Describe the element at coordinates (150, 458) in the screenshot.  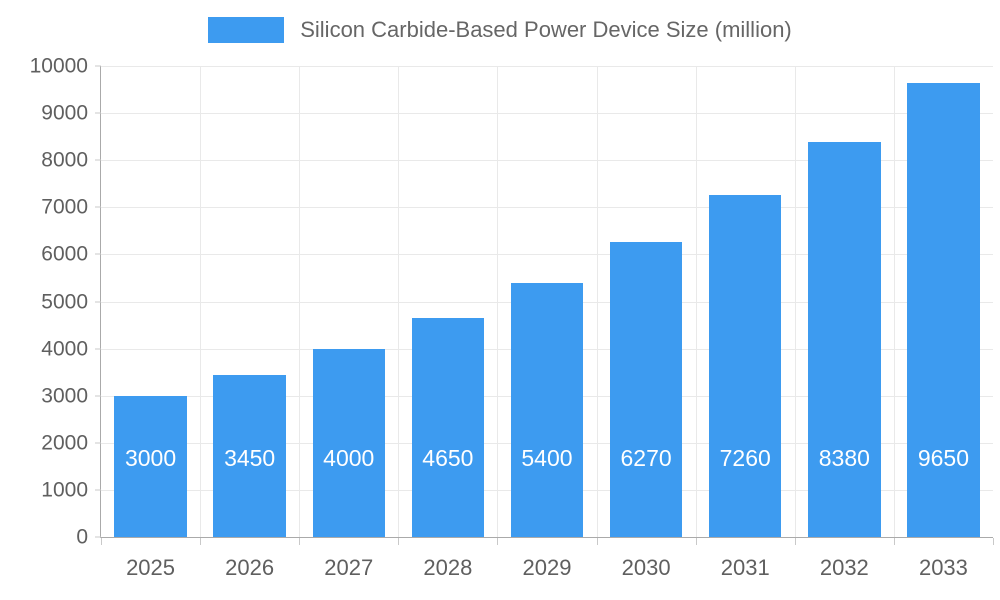
I see `bar-value-label: 3000` at that location.